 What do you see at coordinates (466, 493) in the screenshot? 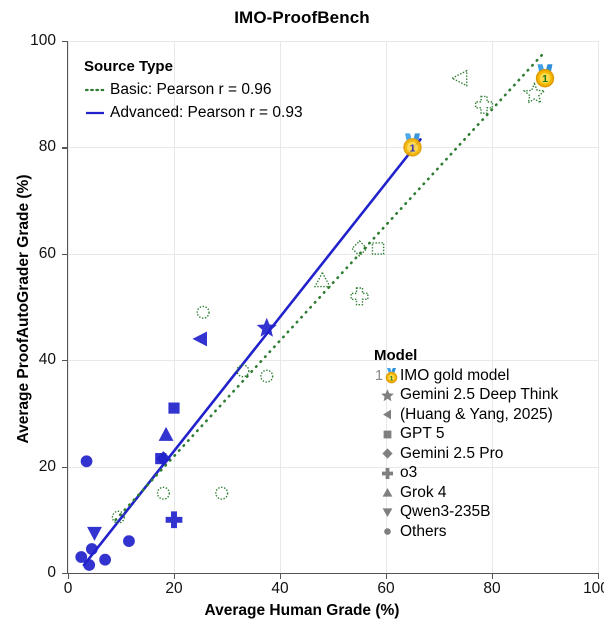
I see `model-legend-item-grok4: Grok 4` at bounding box center [466, 493].